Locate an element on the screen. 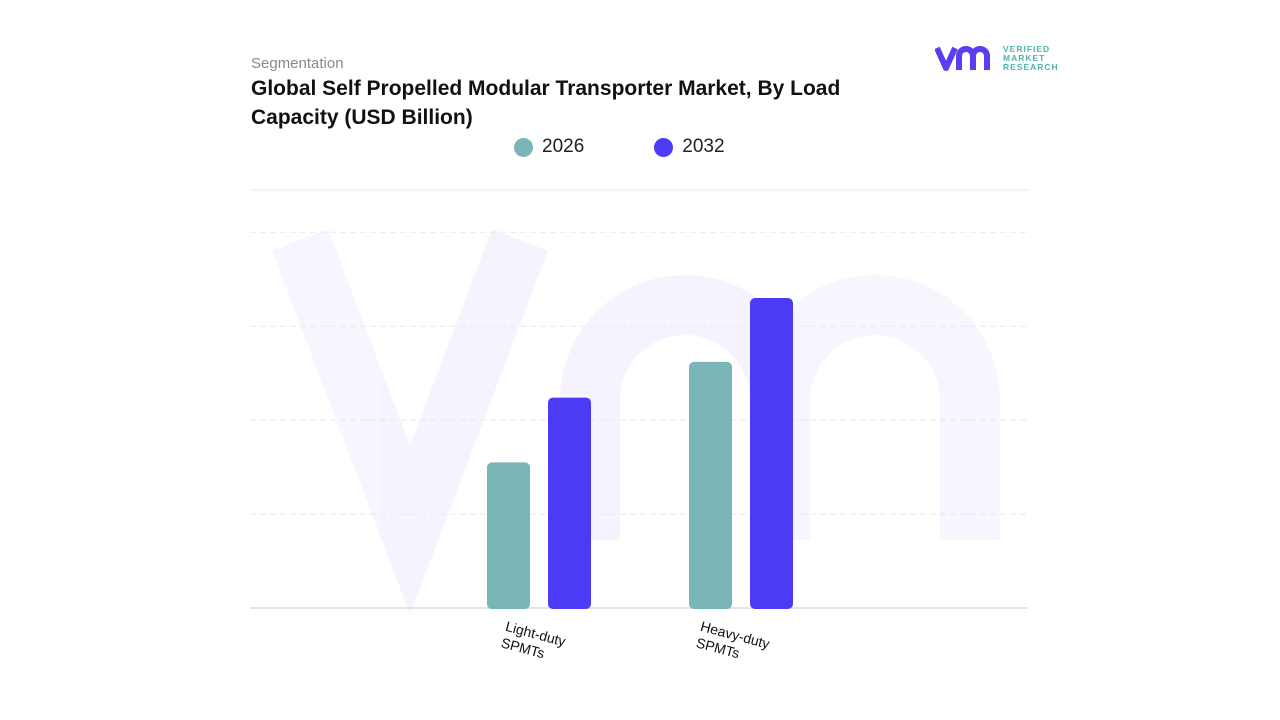 This screenshot has height=720, width=1280. legend-label-2032: 2032 is located at coordinates (703, 146).